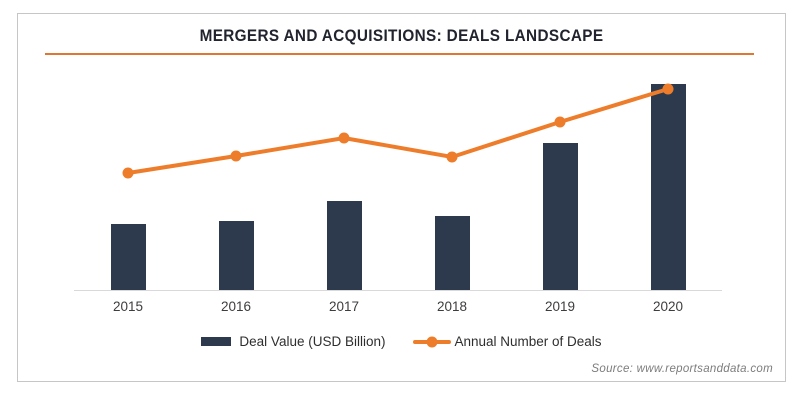 The width and height of the screenshot is (800, 400). Describe the element at coordinates (128, 173) in the screenshot. I see `line-point-2015` at that location.